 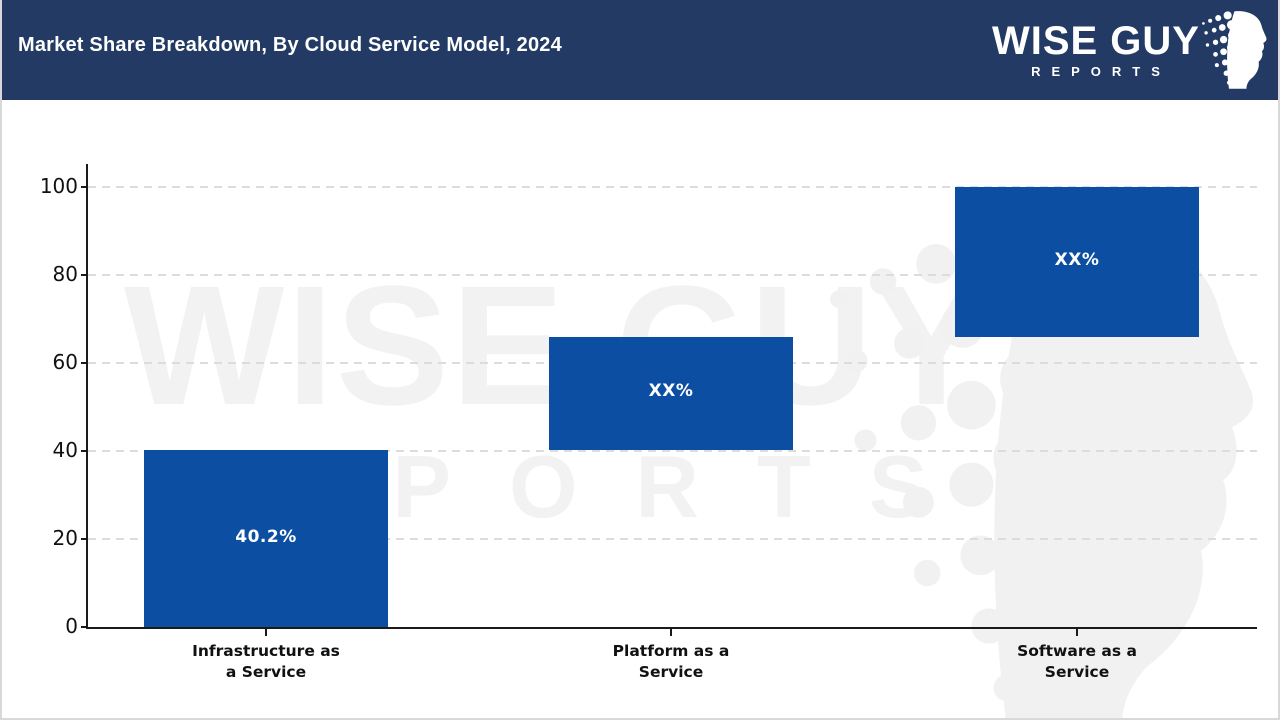 I want to click on y-tick-label: 80, so click(x=65, y=274).